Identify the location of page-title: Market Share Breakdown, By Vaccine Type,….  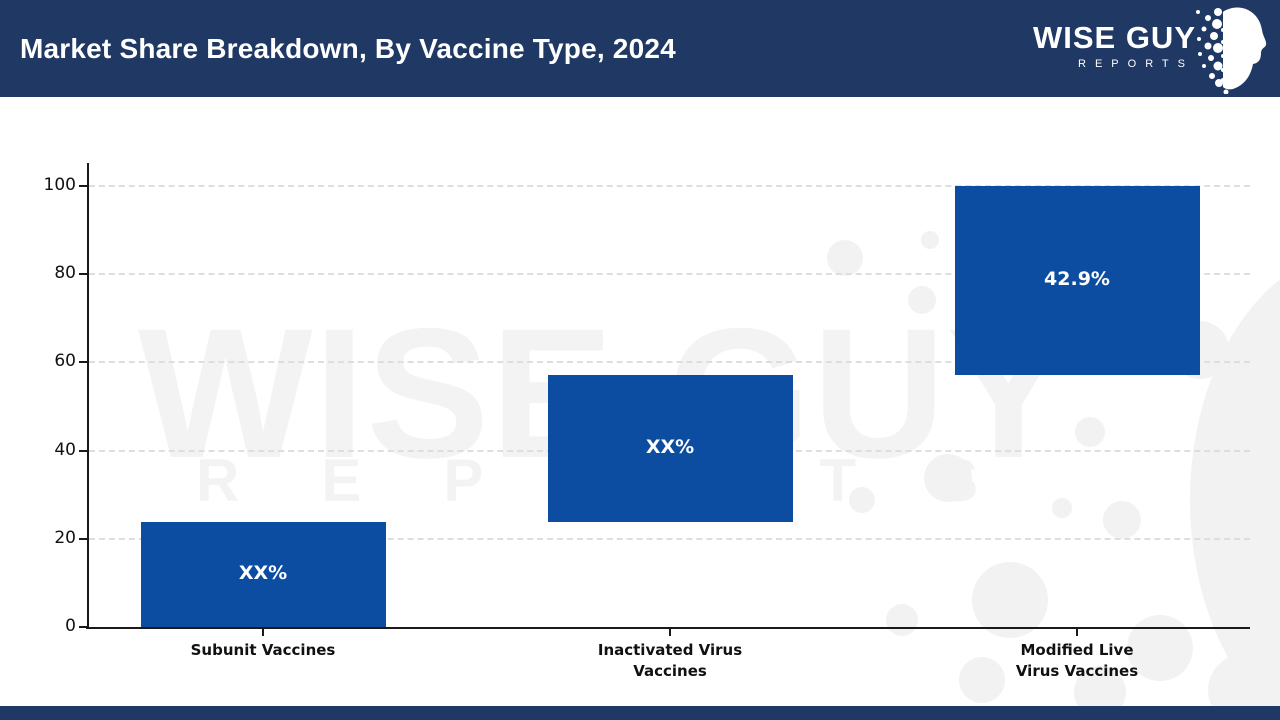
(348, 48).